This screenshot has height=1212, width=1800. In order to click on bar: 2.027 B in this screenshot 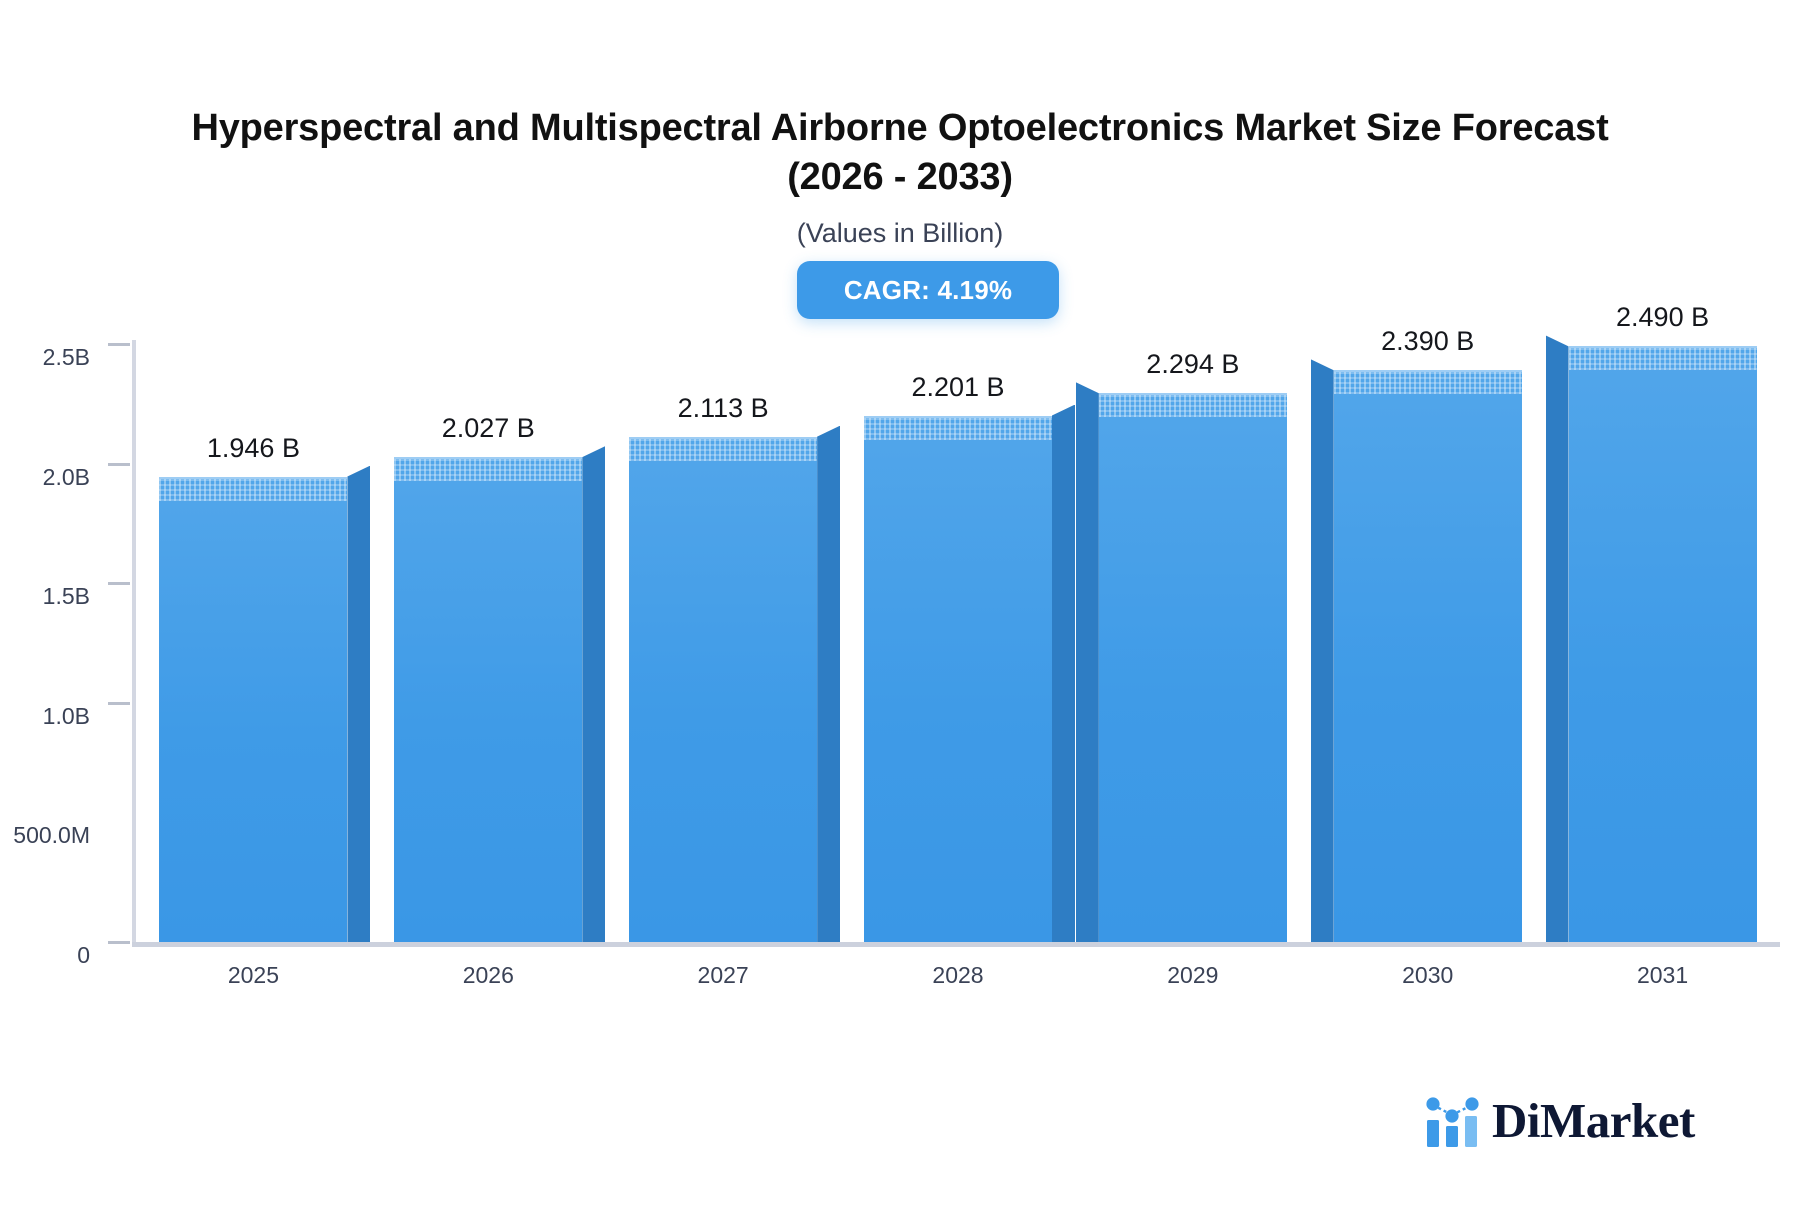, I will do `click(500, 677)`.